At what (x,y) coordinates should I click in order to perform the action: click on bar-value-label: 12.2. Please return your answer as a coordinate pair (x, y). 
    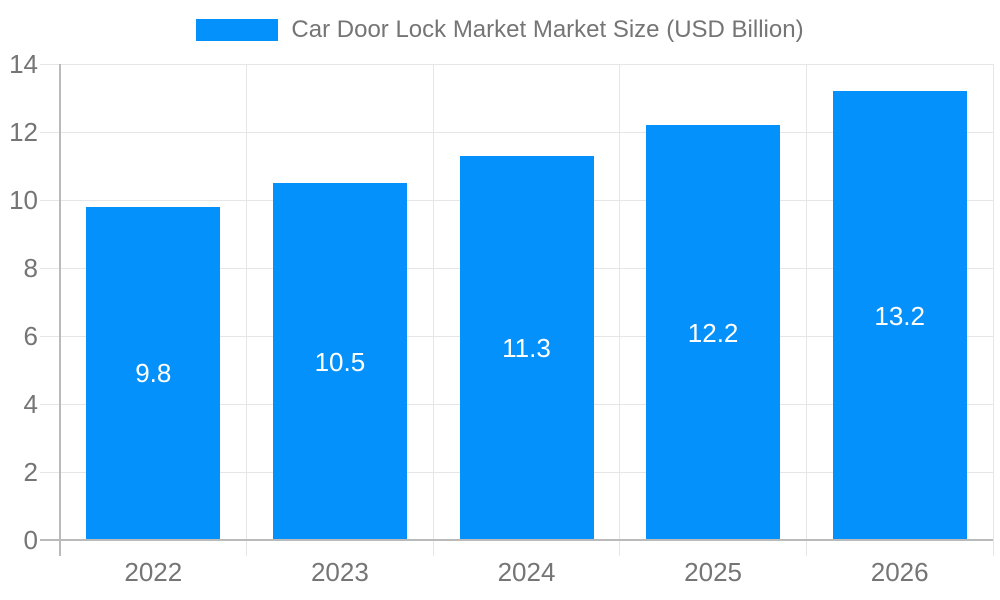
    Looking at the image, I should click on (713, 332).